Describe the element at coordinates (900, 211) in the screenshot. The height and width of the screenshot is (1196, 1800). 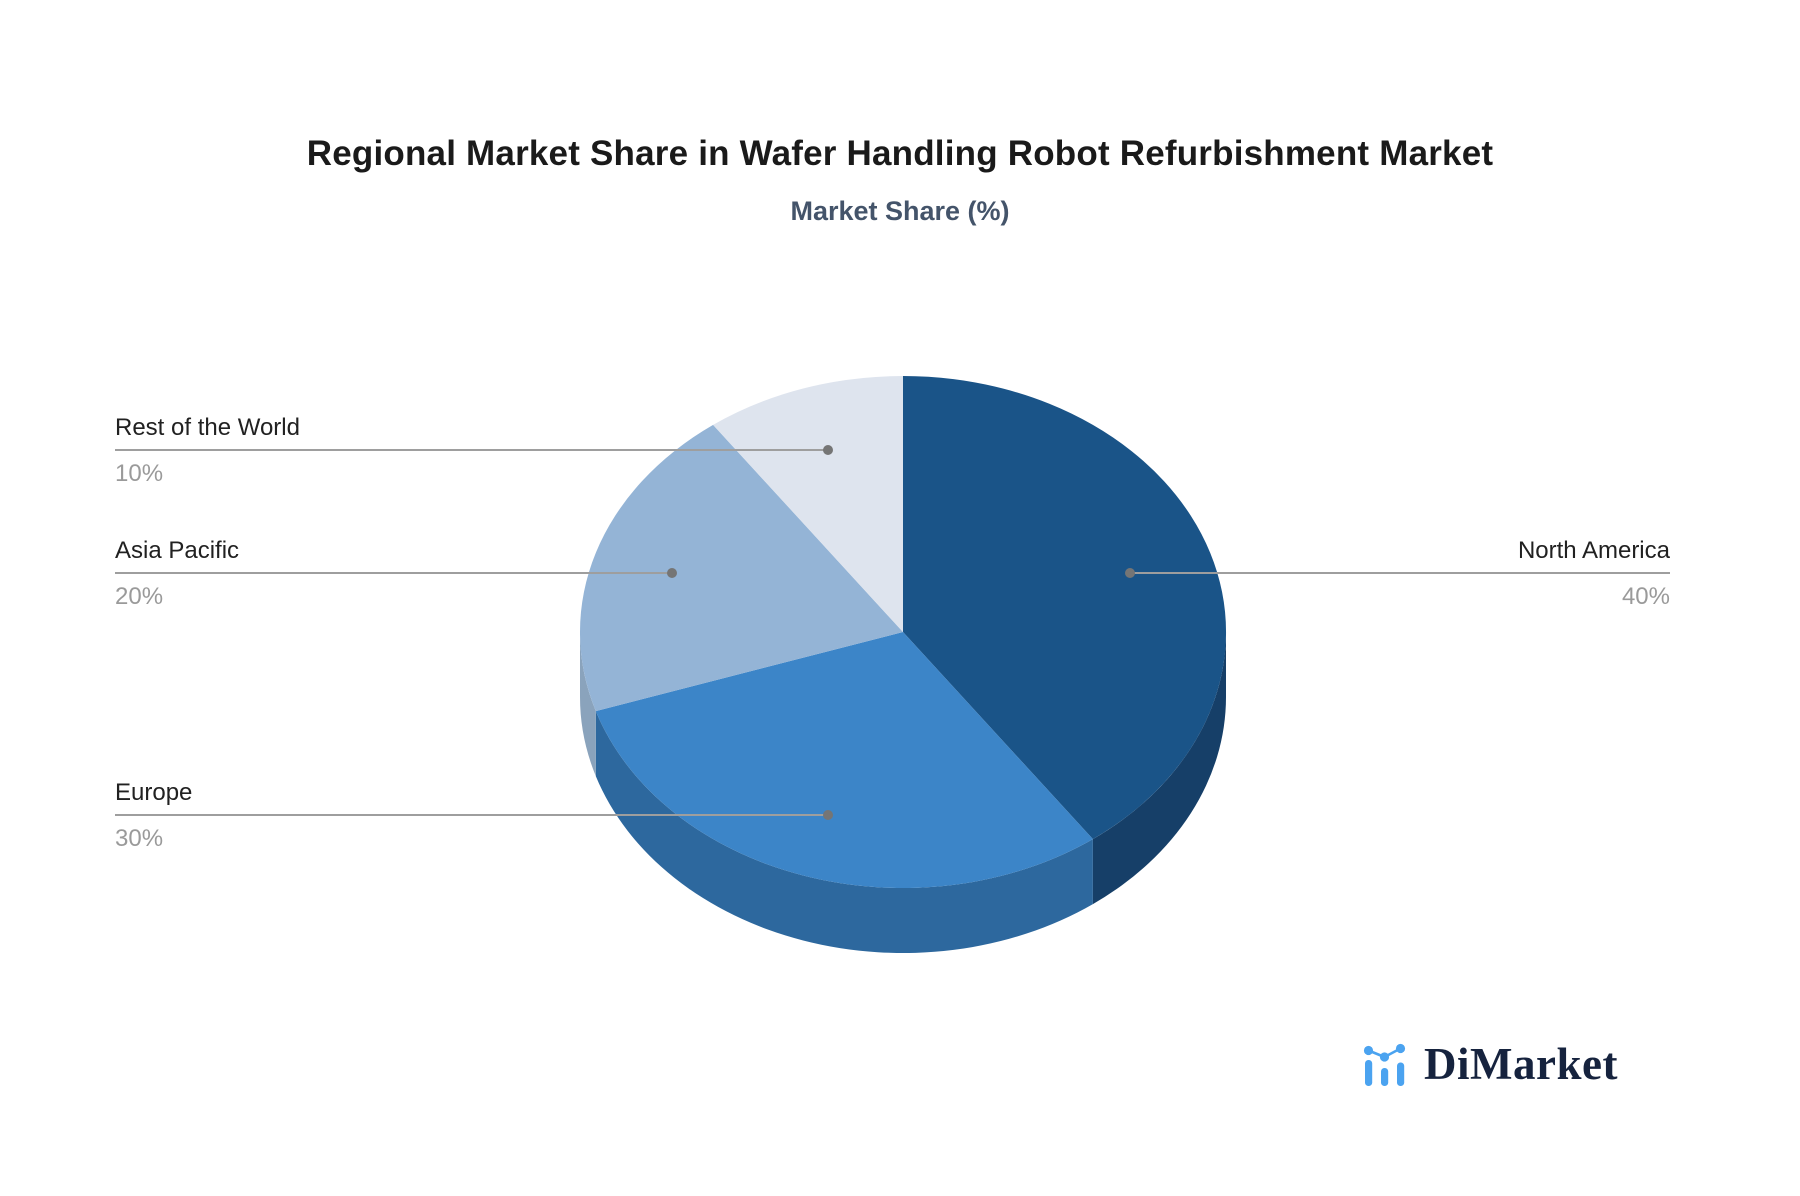
I see `chart-subtitle: Market Share (%)` at that location.